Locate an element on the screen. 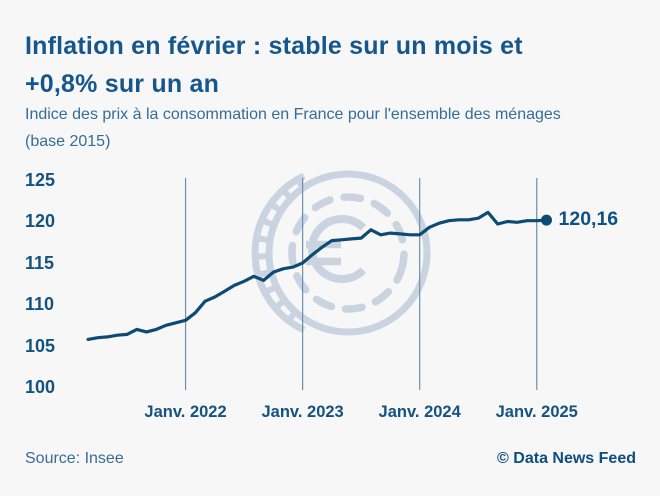 This screenshot has height=496, width=660. y-axis-tick-label: 100 is located at coordinates (40, 387).